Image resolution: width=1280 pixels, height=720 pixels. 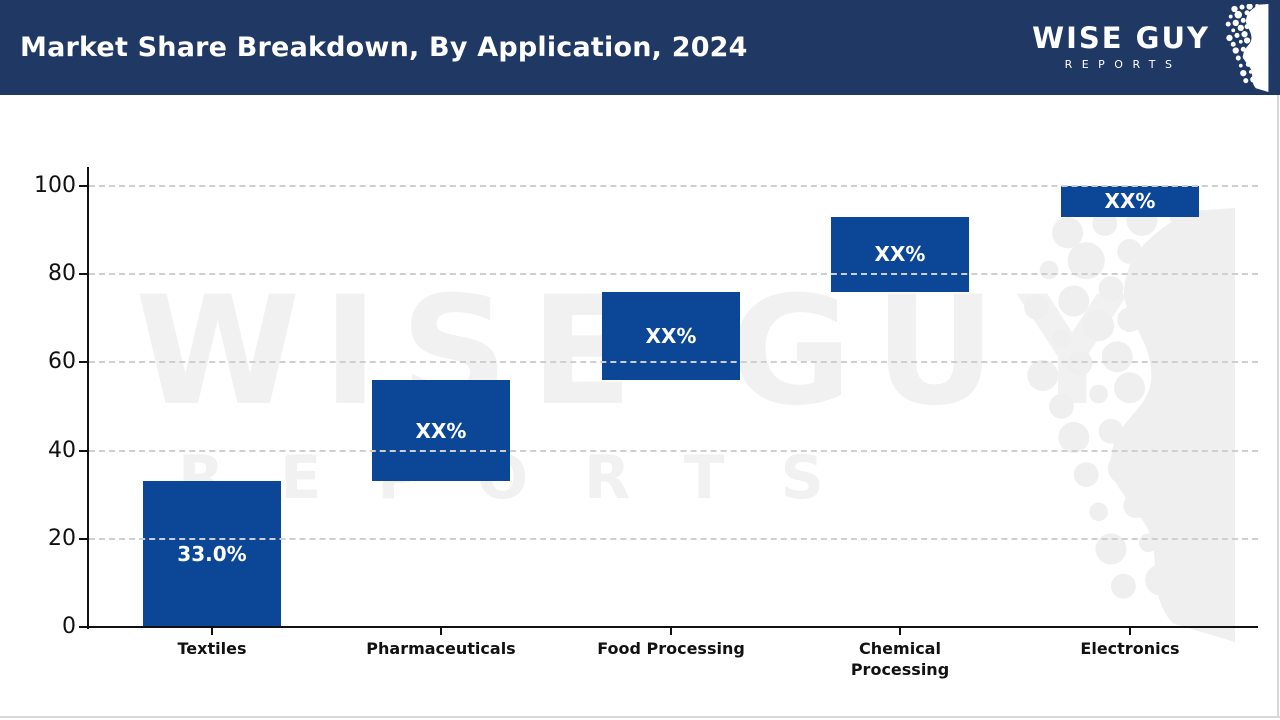 What do you see at coordinates (1123, 64) in the screenshot?
I see `logo-tagline: REPORTS` at bounding box center [1123, 64].